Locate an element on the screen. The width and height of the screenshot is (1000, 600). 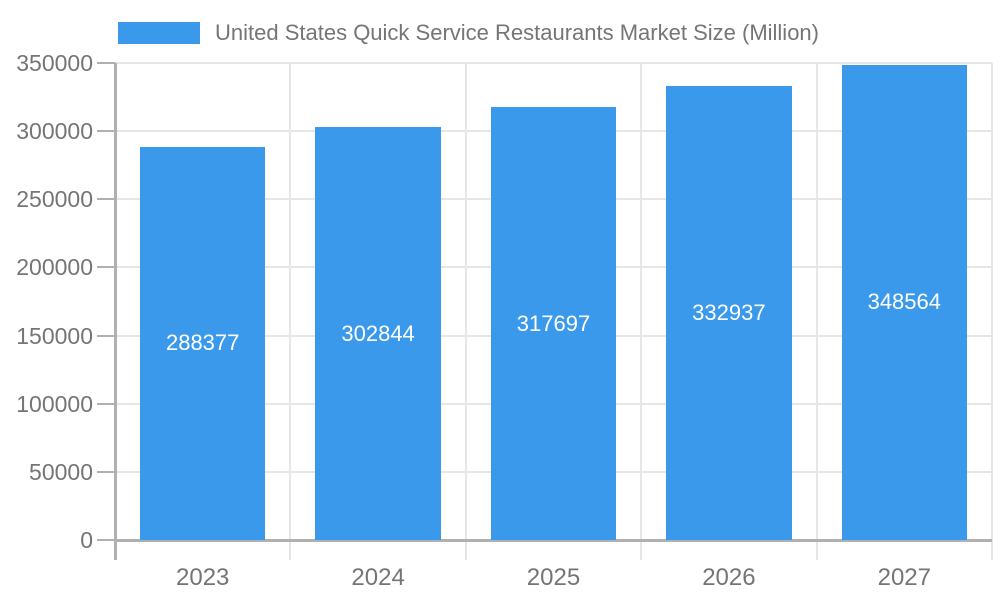
bar-2023 is located at coordinates (202, 343).